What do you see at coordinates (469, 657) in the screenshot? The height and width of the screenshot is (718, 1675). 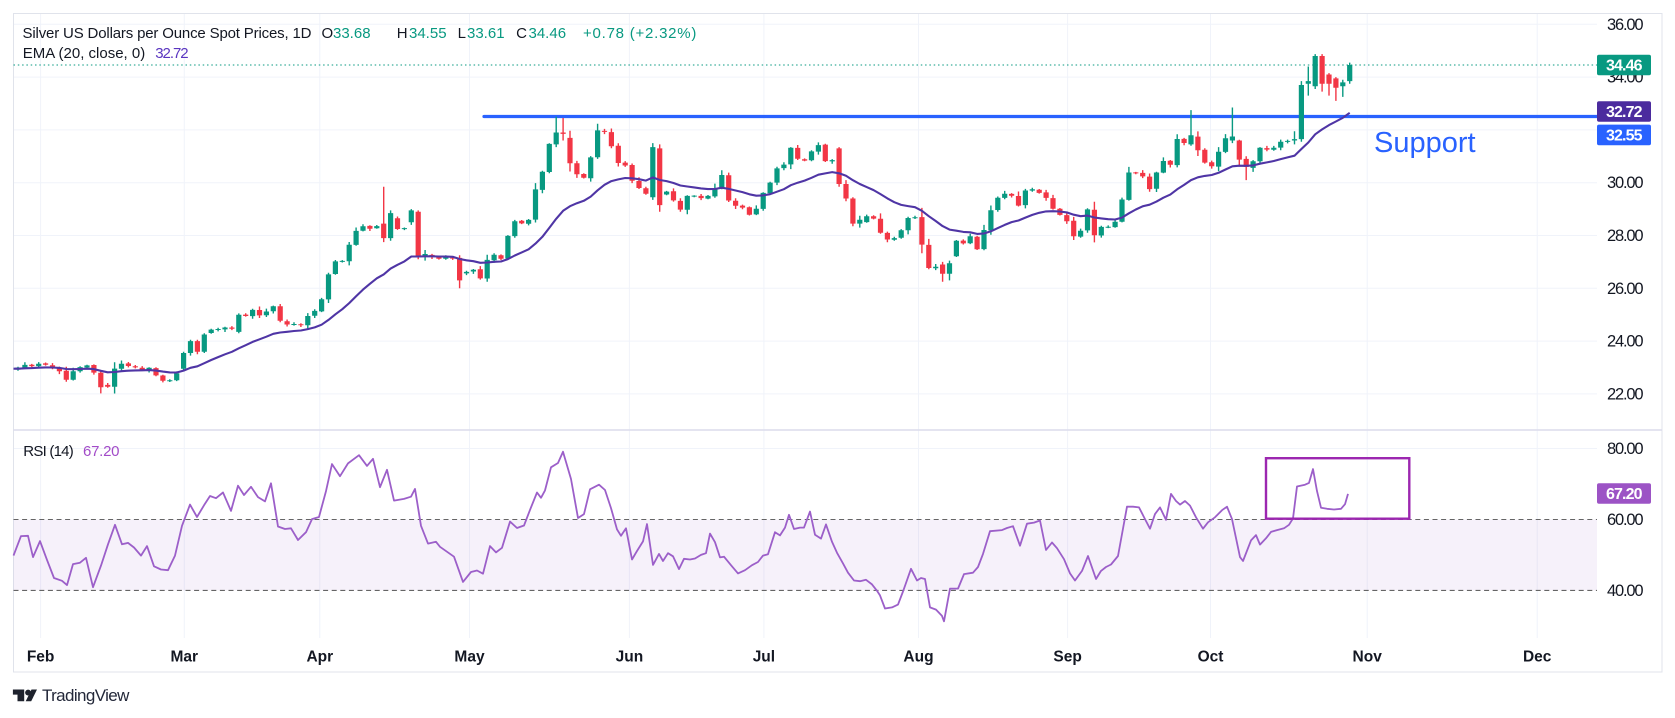 I see `svg-text: May` at bounding box center [469, 657].